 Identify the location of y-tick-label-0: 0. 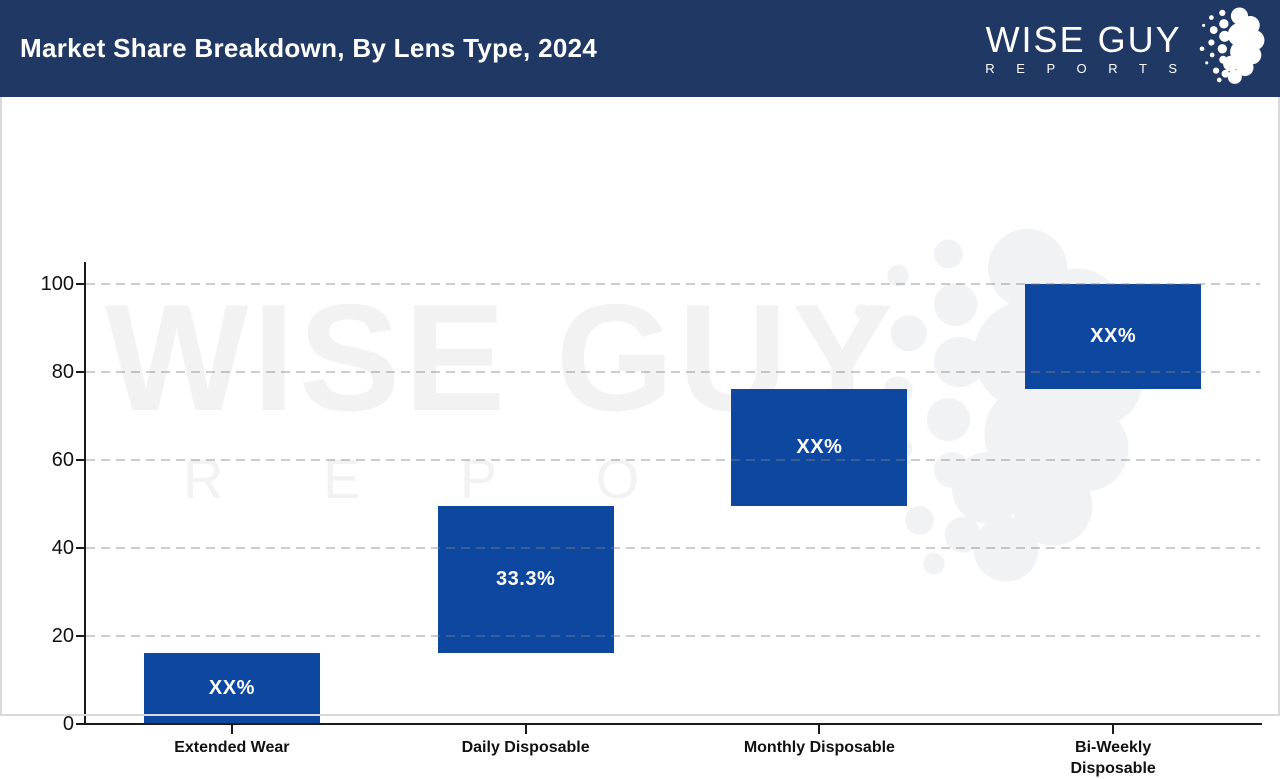
(68, 723).